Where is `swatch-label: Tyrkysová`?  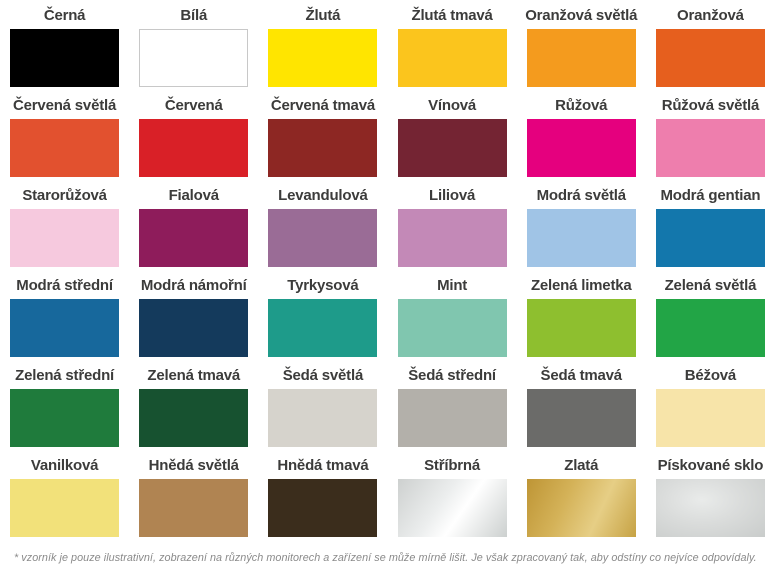 swatch-label: Tyrkysová is located at coordinates (323, 285).